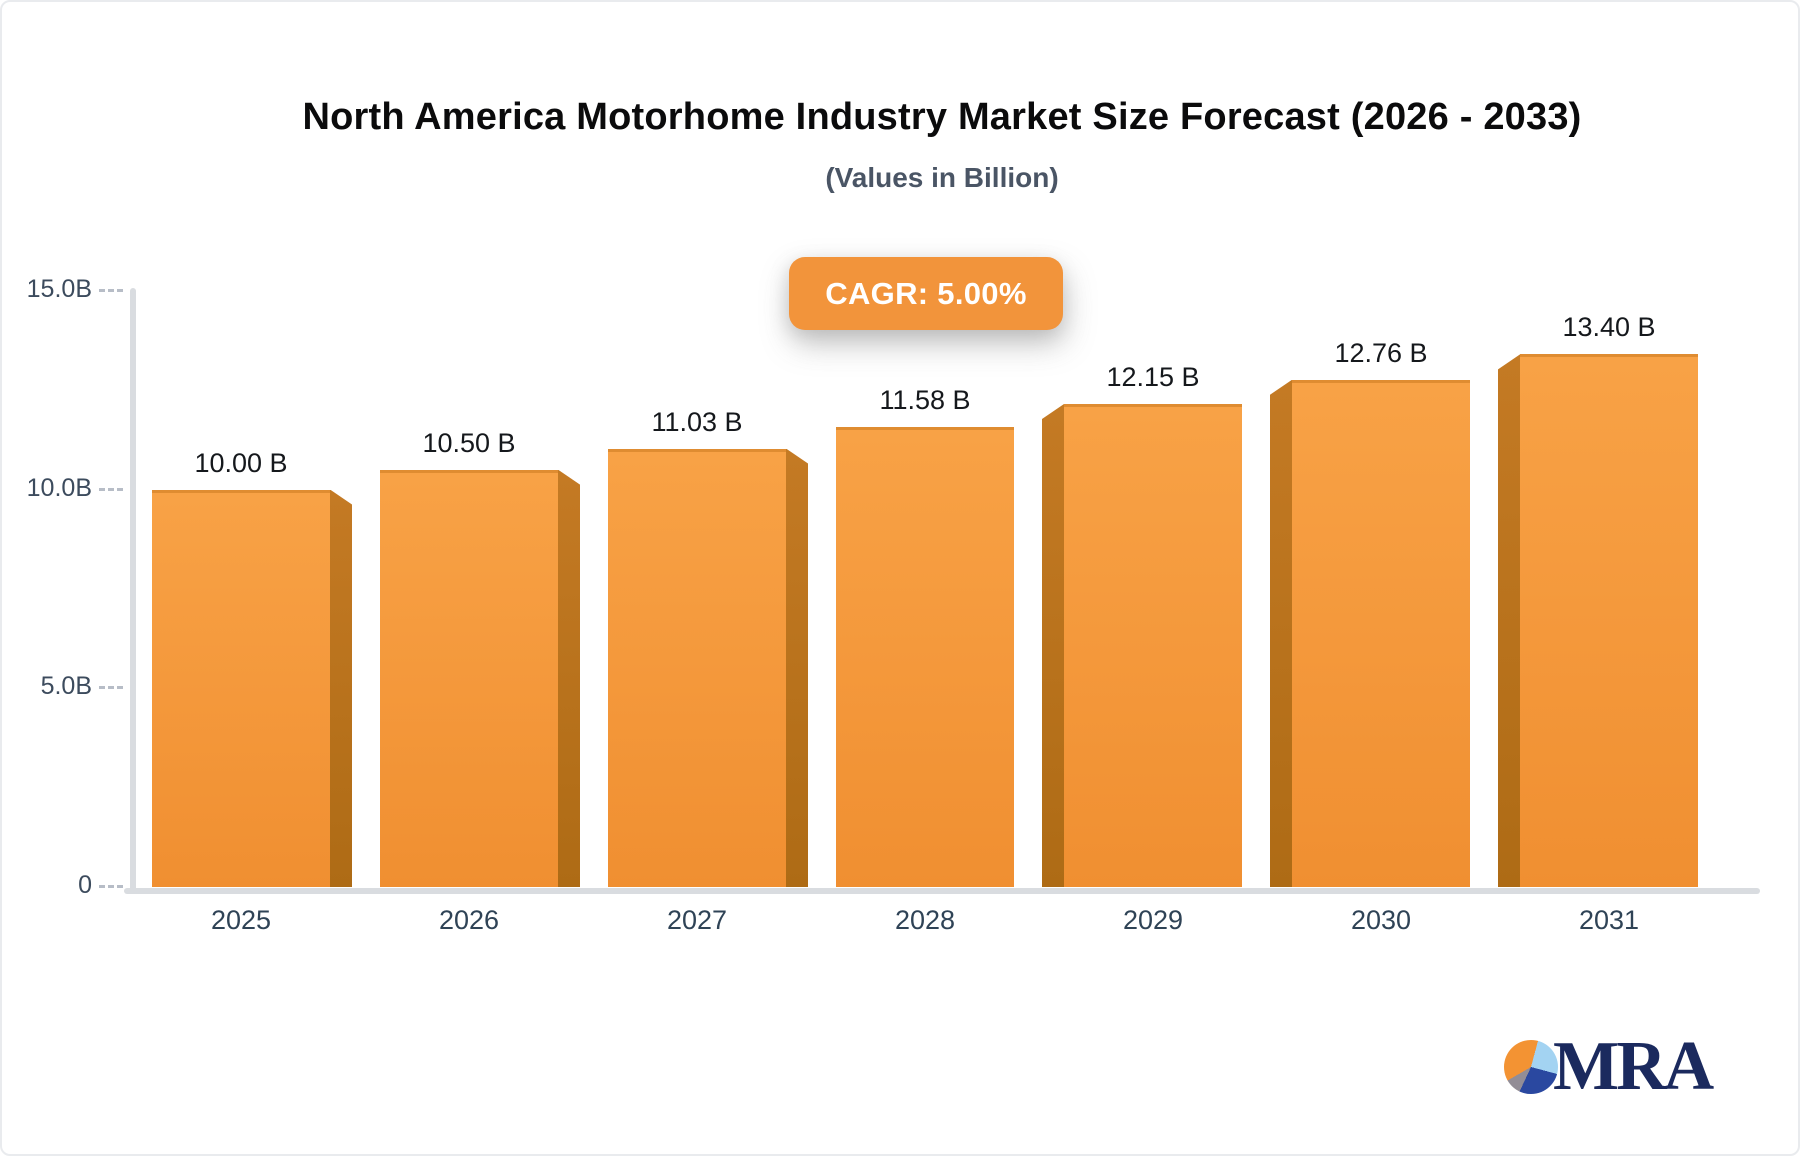 The image size is (1800, 1156). Describe the element at coordinates (697, 920) in the screenshot. I see `x-axis-category-label: 2027` at that location.